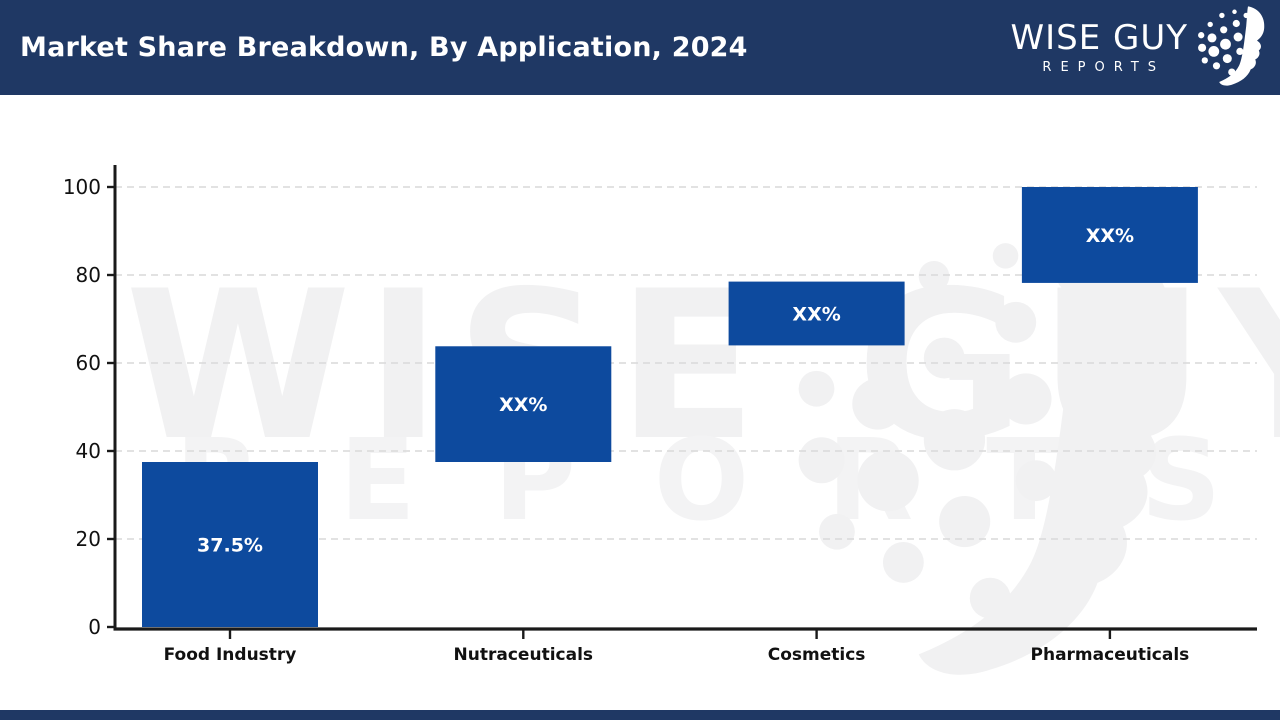 This screenshot has height=720, width=1280. I want to click on footer-bar, so click(640, 715).